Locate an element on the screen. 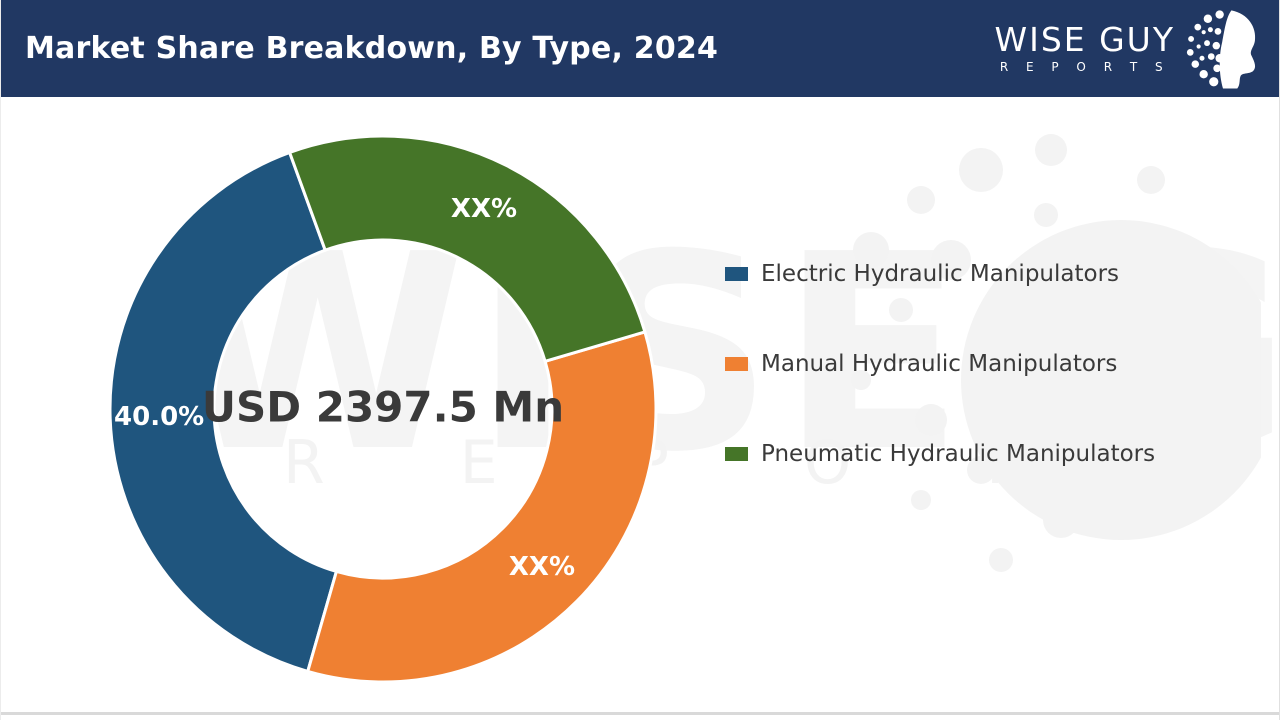 The height and width of the screenshot is (720, 1280). donut-center-label: USD 2397.5 Mn is located at coordinates (383, 407).